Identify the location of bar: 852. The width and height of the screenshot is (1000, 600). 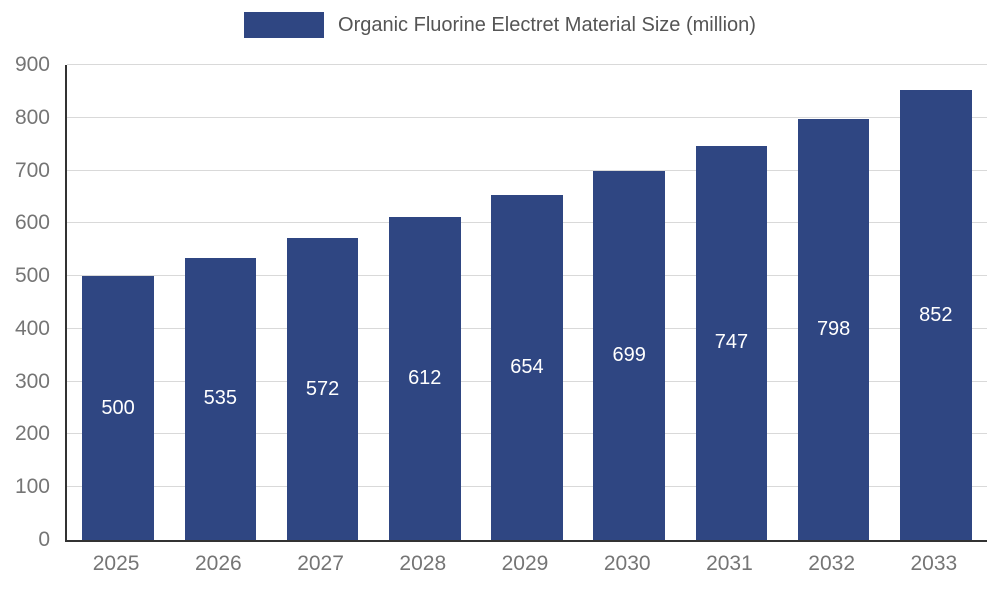
(936, 315).